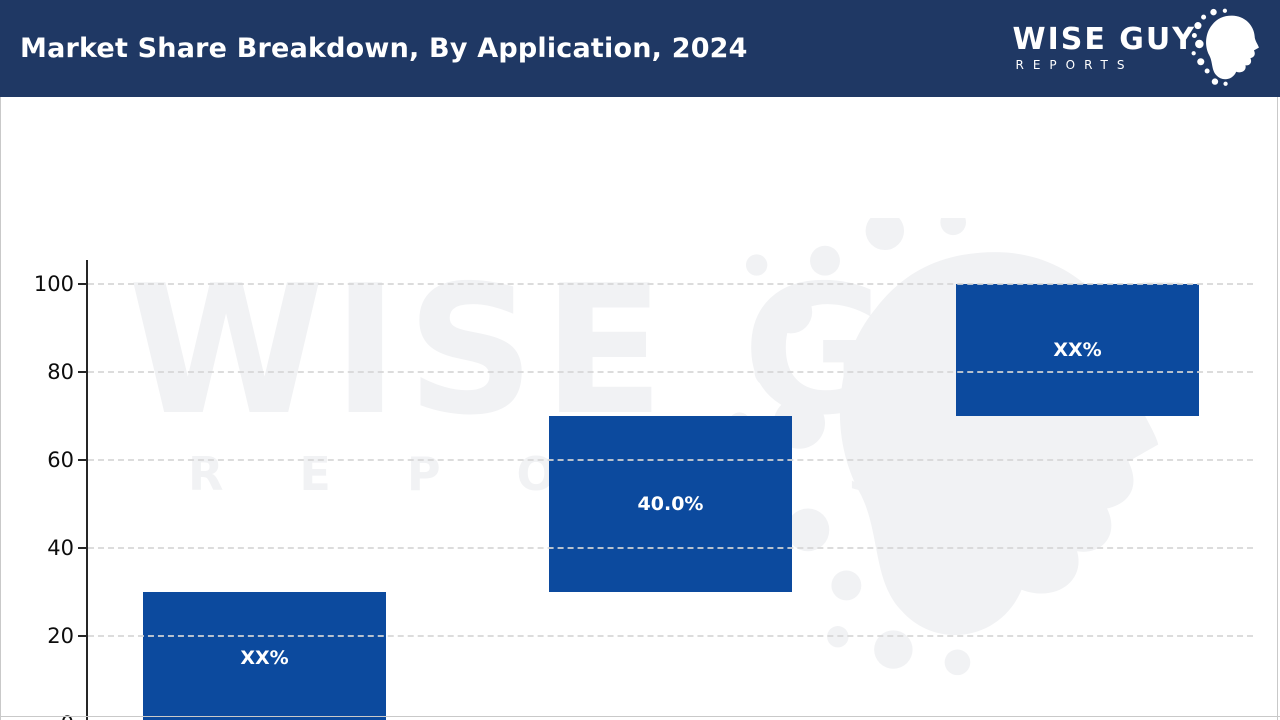 This screenshot has width=1280, height=720. What do you see at coordinates (53, 284) in the screenshot?
I see `y-tick-label-100: 100` at bounding box center [53, 284].